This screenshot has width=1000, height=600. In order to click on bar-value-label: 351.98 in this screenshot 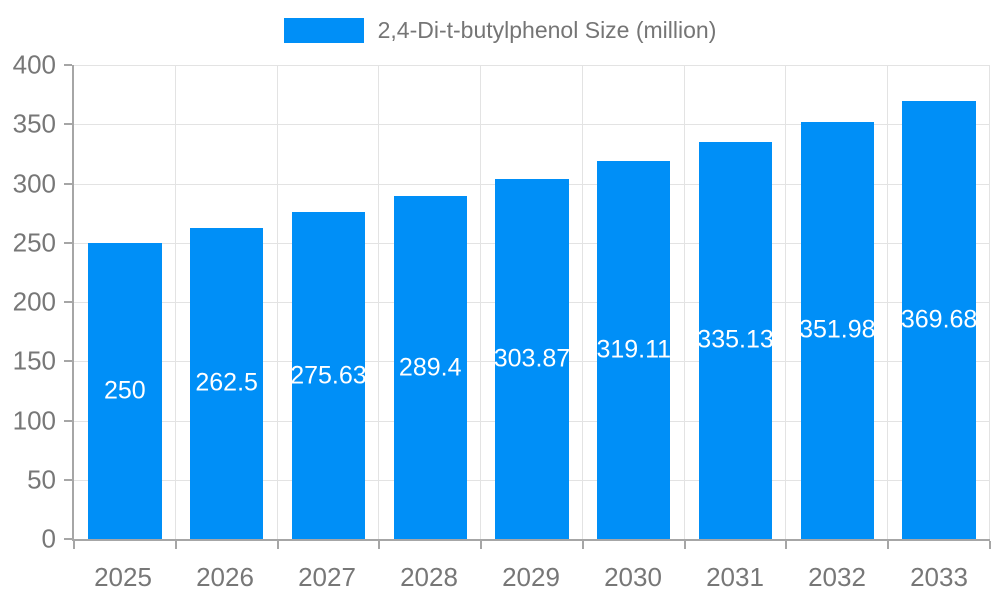, I will do `click(837, 329)`.